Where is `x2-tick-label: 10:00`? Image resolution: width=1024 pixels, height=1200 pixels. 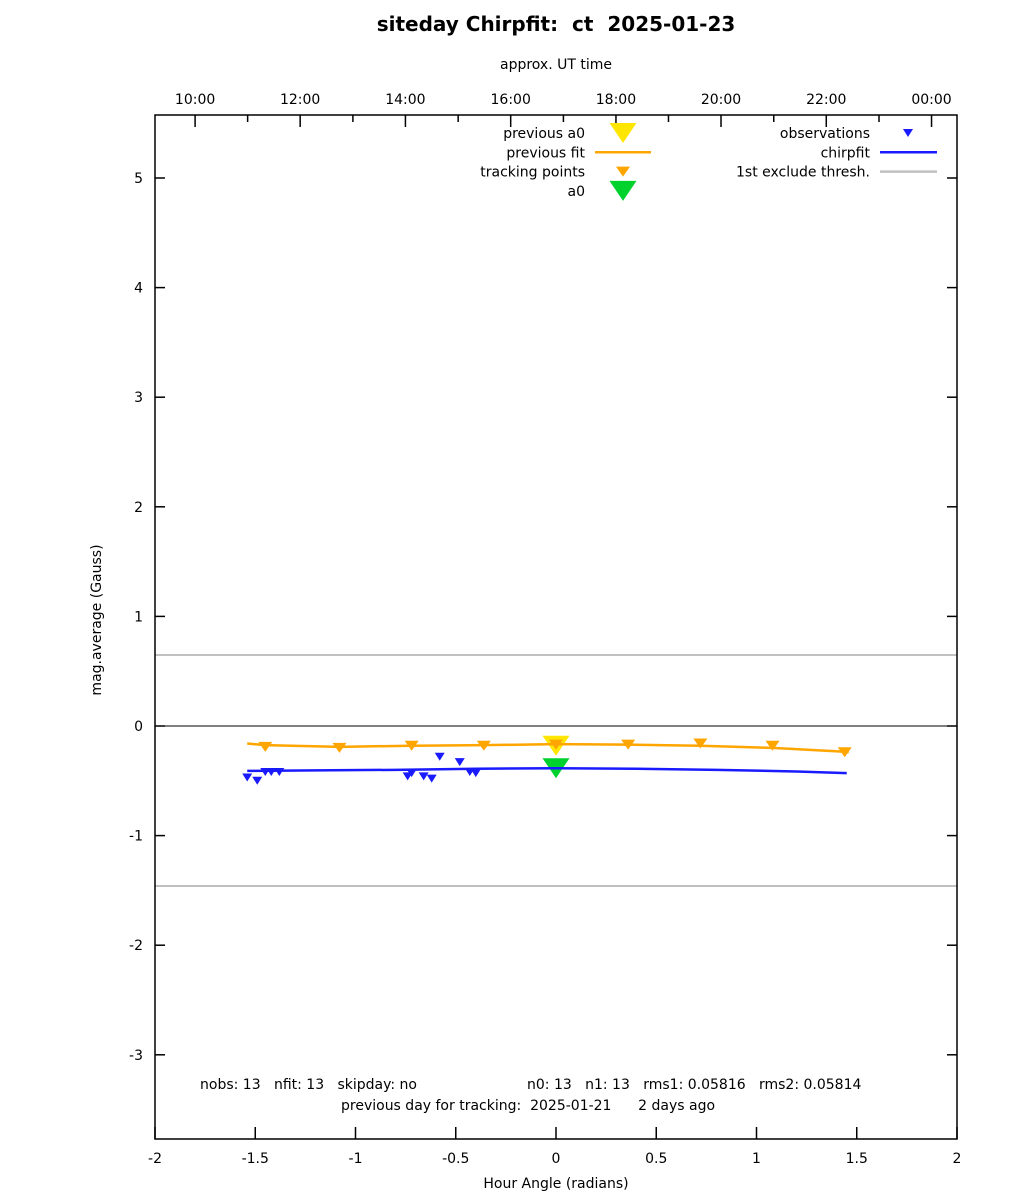 x2-tick-label: 10:00 is located at coordinates (195, 100).